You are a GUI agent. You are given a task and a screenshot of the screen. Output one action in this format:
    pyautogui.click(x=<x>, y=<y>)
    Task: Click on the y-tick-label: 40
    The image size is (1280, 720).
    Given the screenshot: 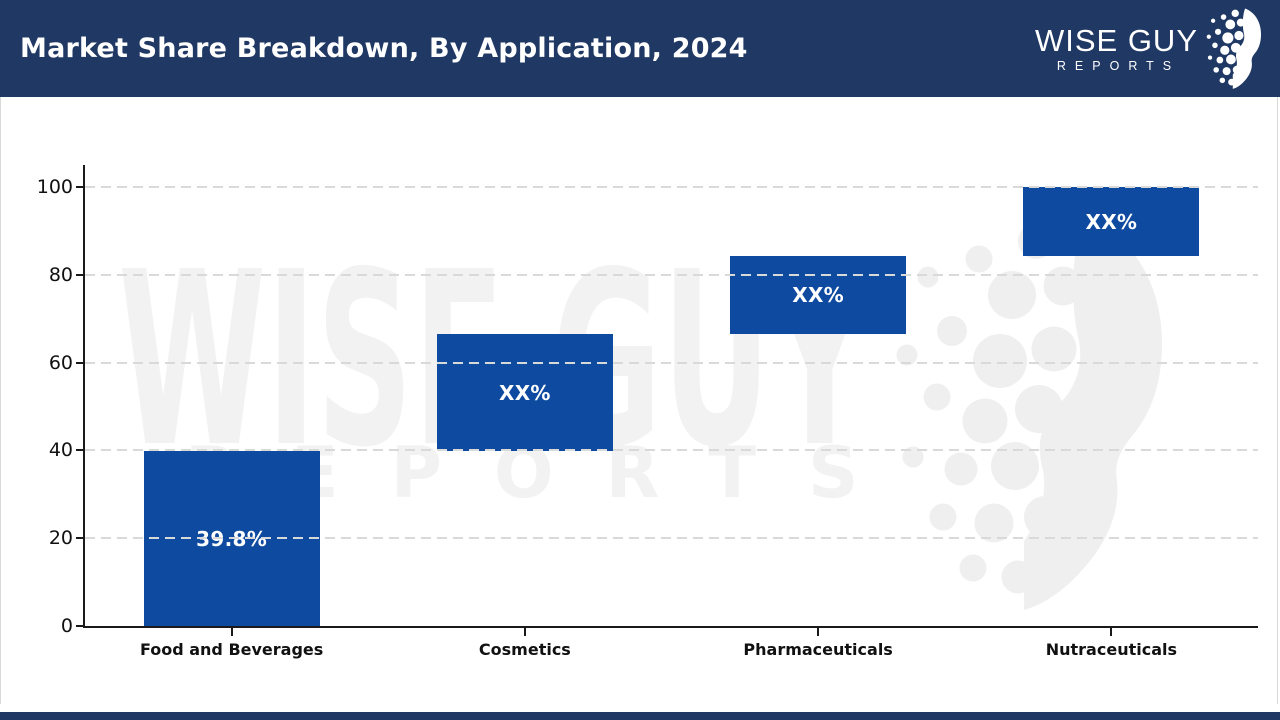 What is the action you would take?
    pyautogui.click(x=60, y=450)
    